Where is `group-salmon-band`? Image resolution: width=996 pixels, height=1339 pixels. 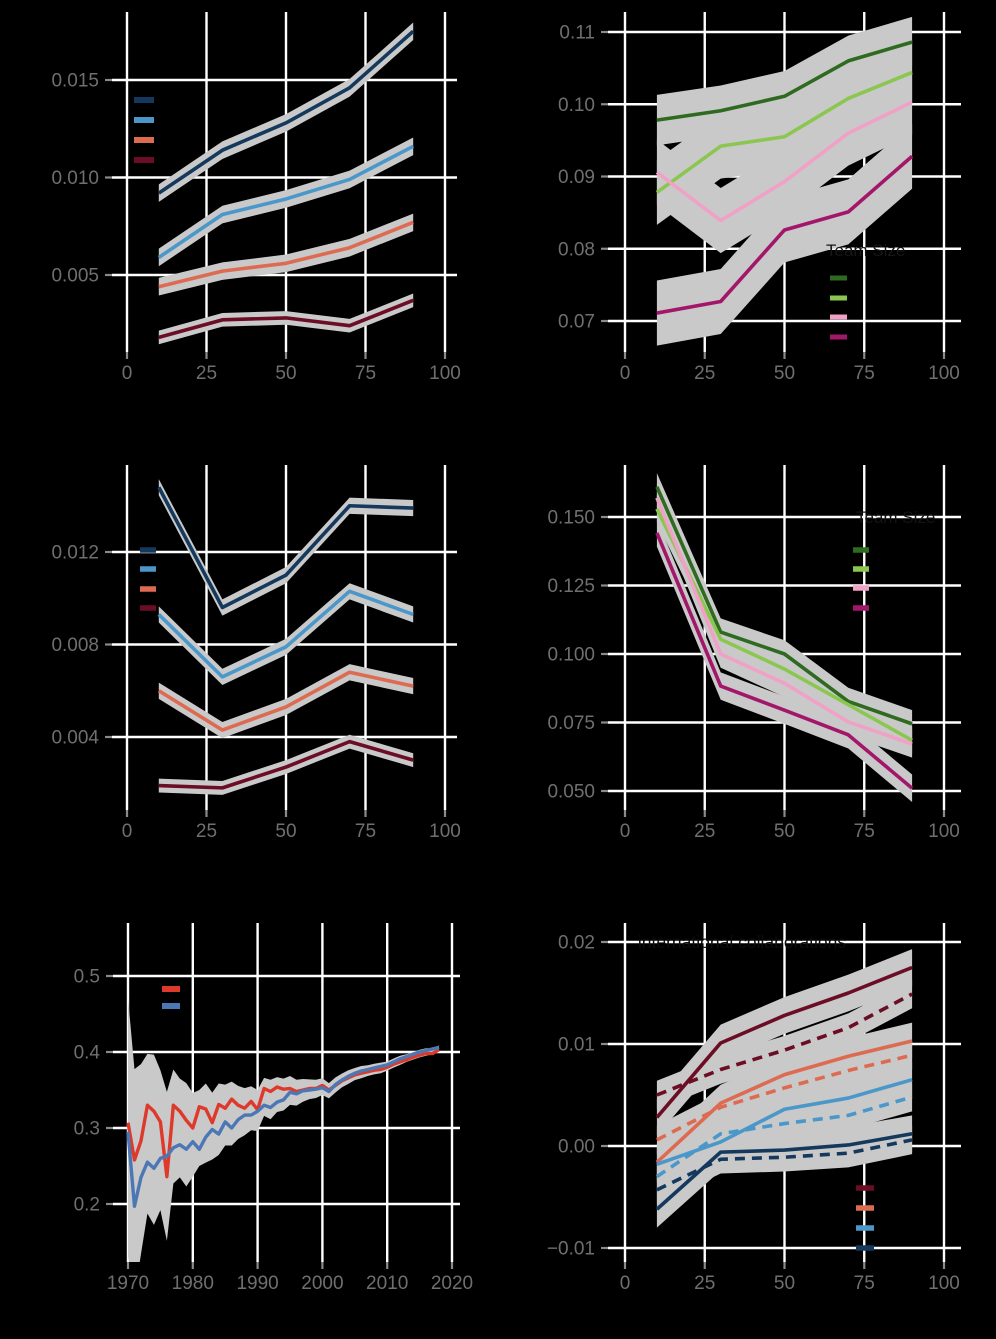
group-salmon-band is located at coordinates (286, 254).